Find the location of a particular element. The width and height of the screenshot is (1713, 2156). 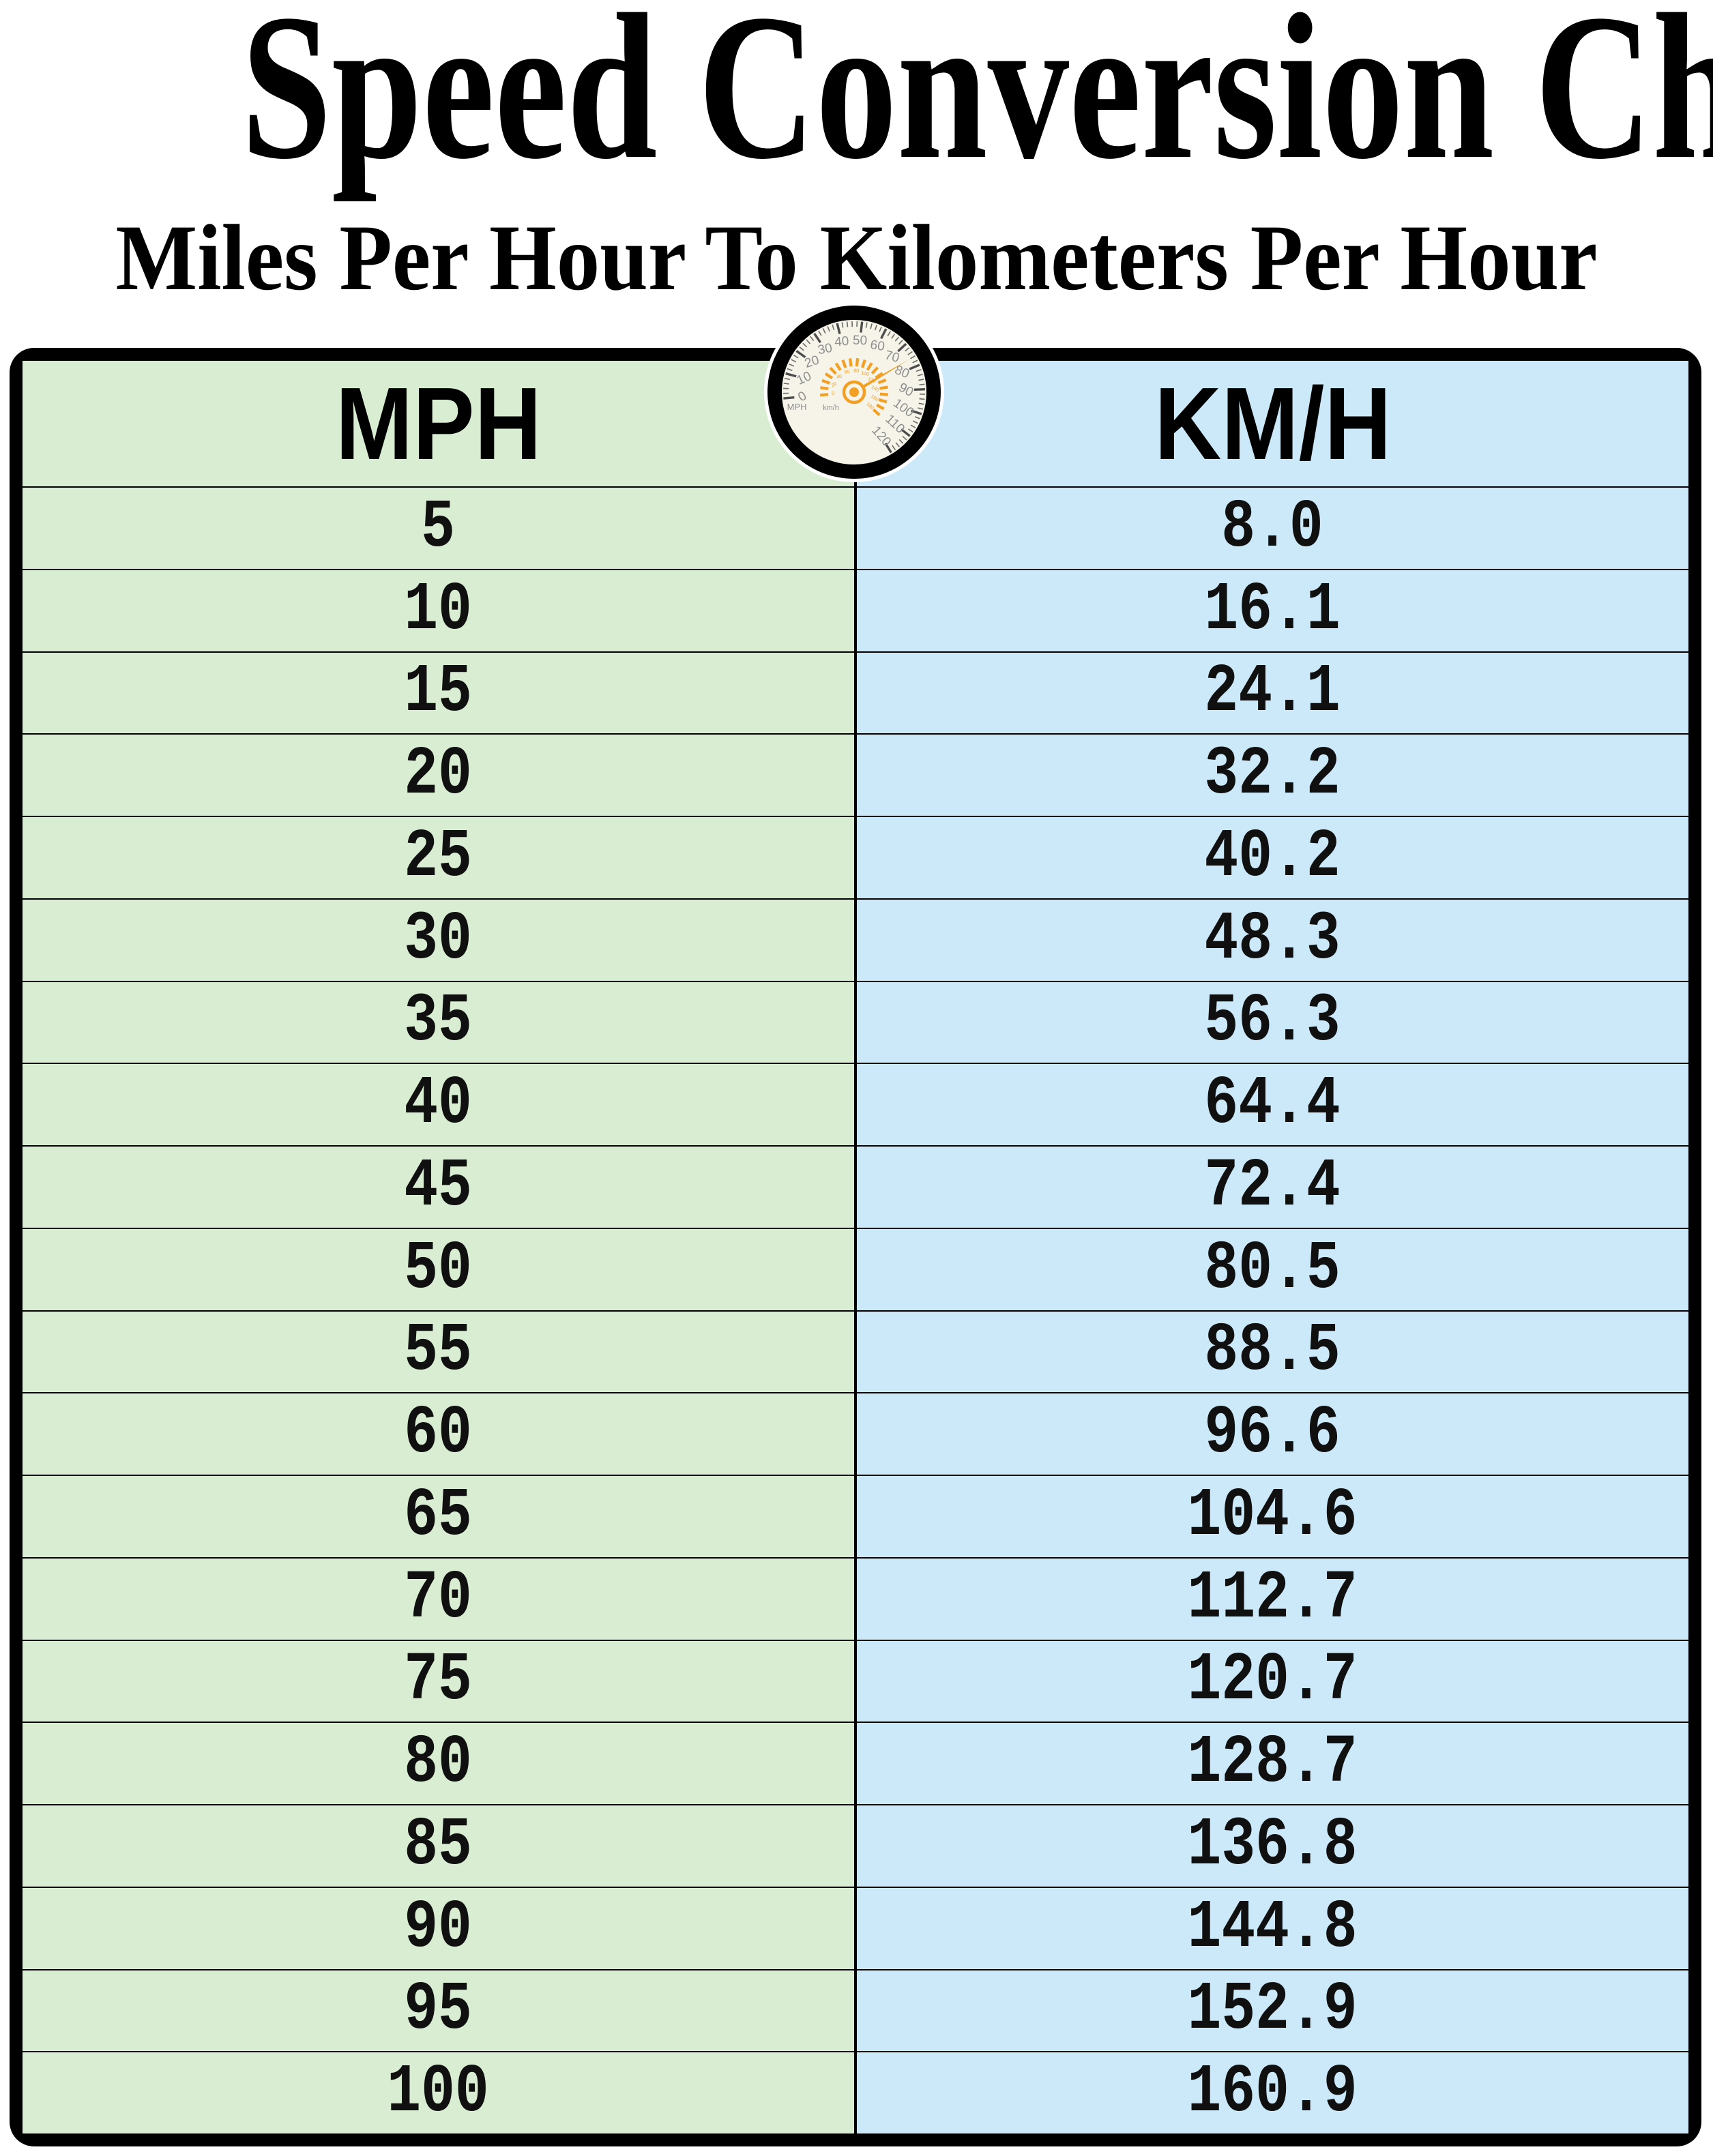

table-row: 65 104.6 is located at coordinates (856, 1517).